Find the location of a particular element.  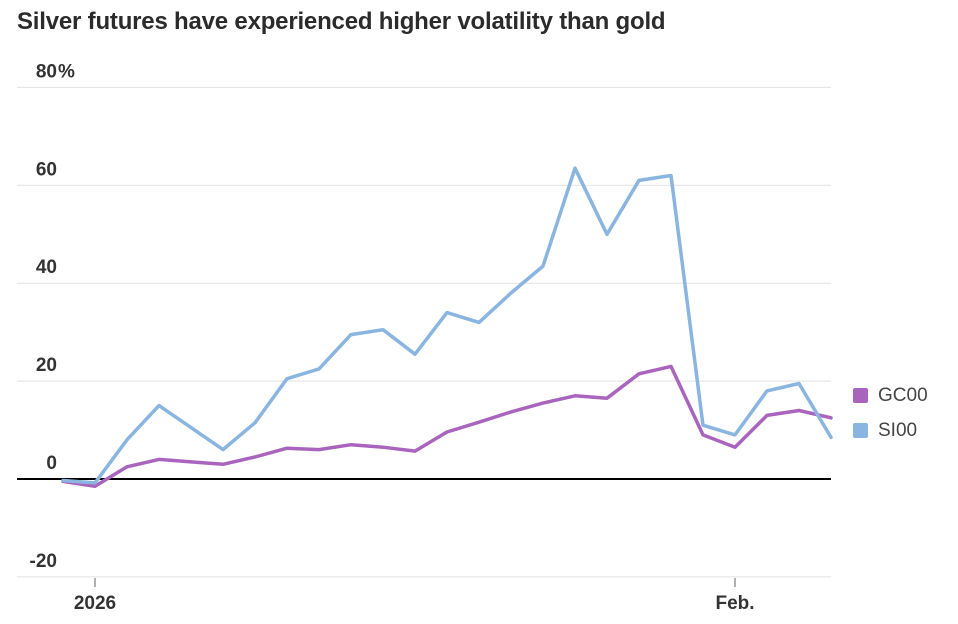

x-axis-label: 2026 is located at coordinates (95, 603).